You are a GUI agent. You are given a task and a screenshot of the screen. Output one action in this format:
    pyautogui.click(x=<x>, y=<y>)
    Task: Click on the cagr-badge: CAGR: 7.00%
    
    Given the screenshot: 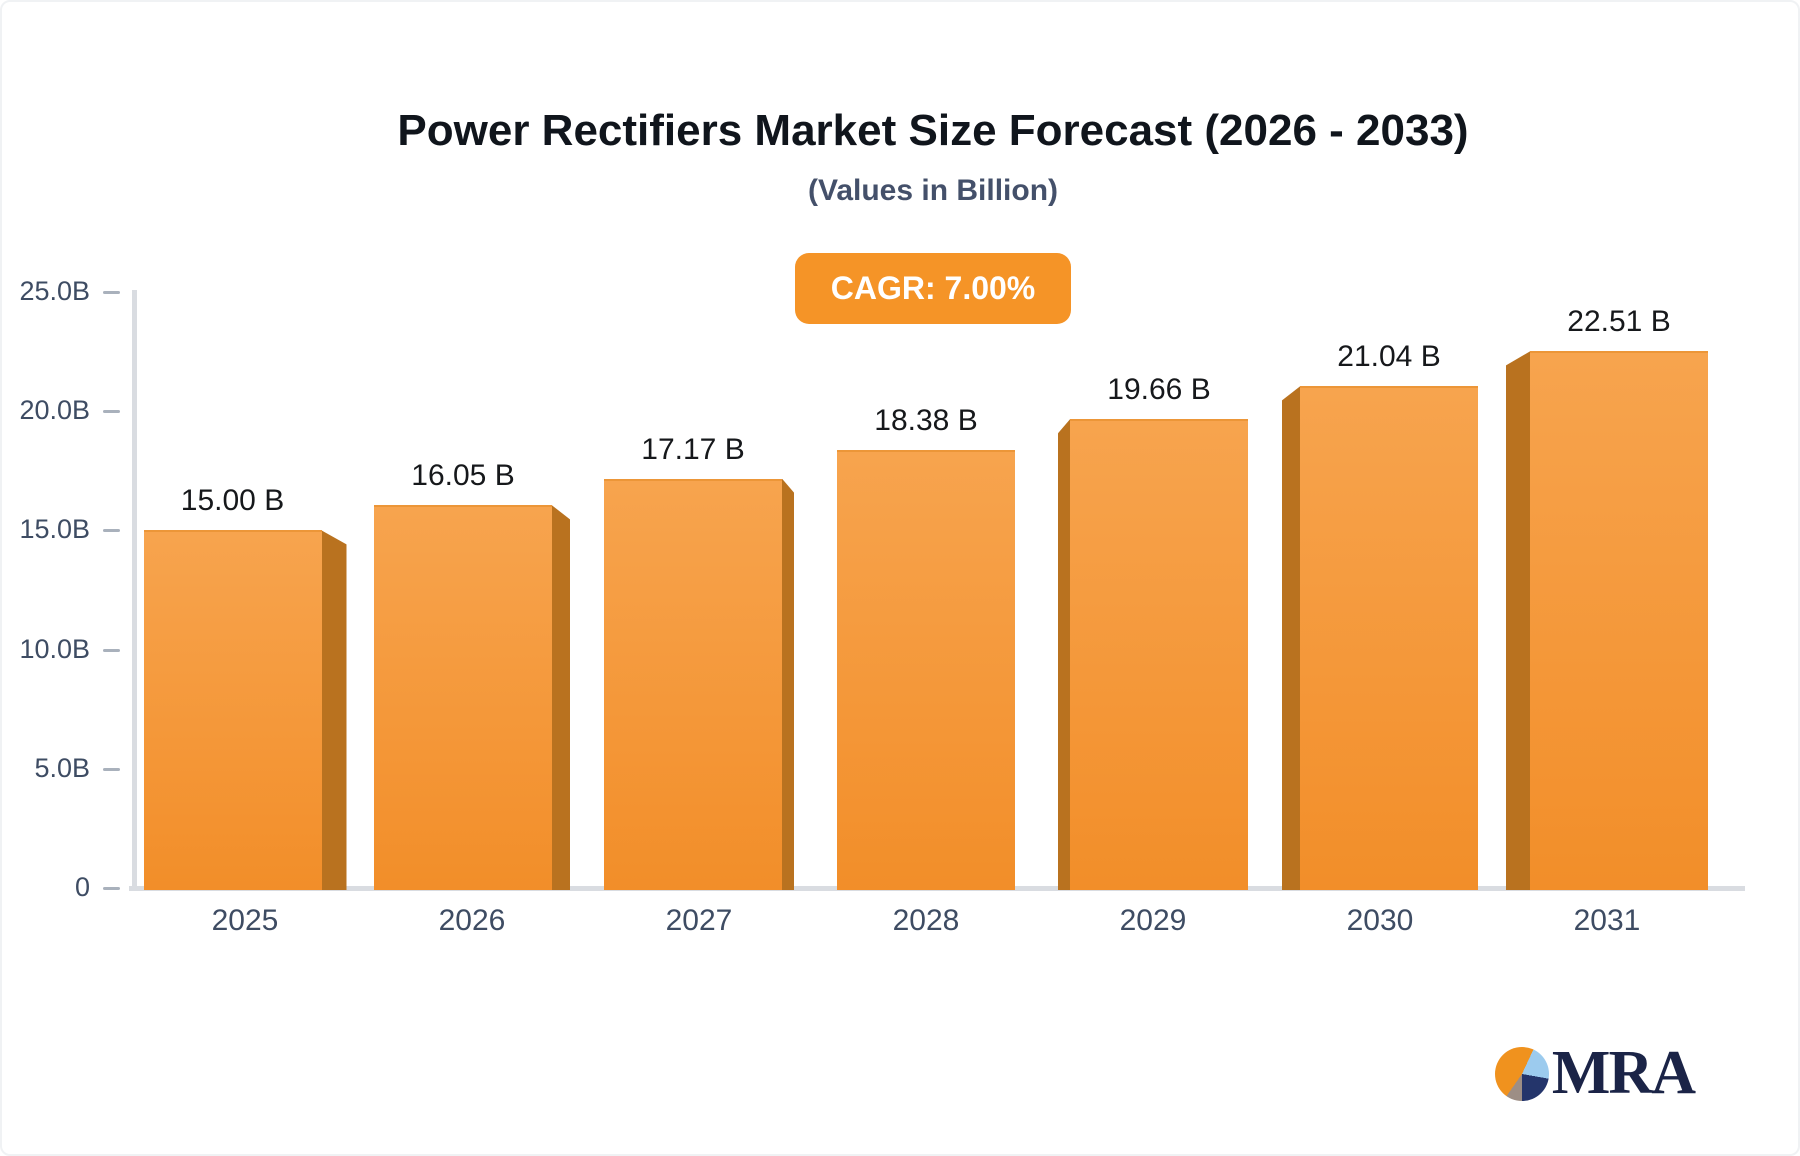 What is the action you would take?
    pyautogui.click(x=933, y=288)
    